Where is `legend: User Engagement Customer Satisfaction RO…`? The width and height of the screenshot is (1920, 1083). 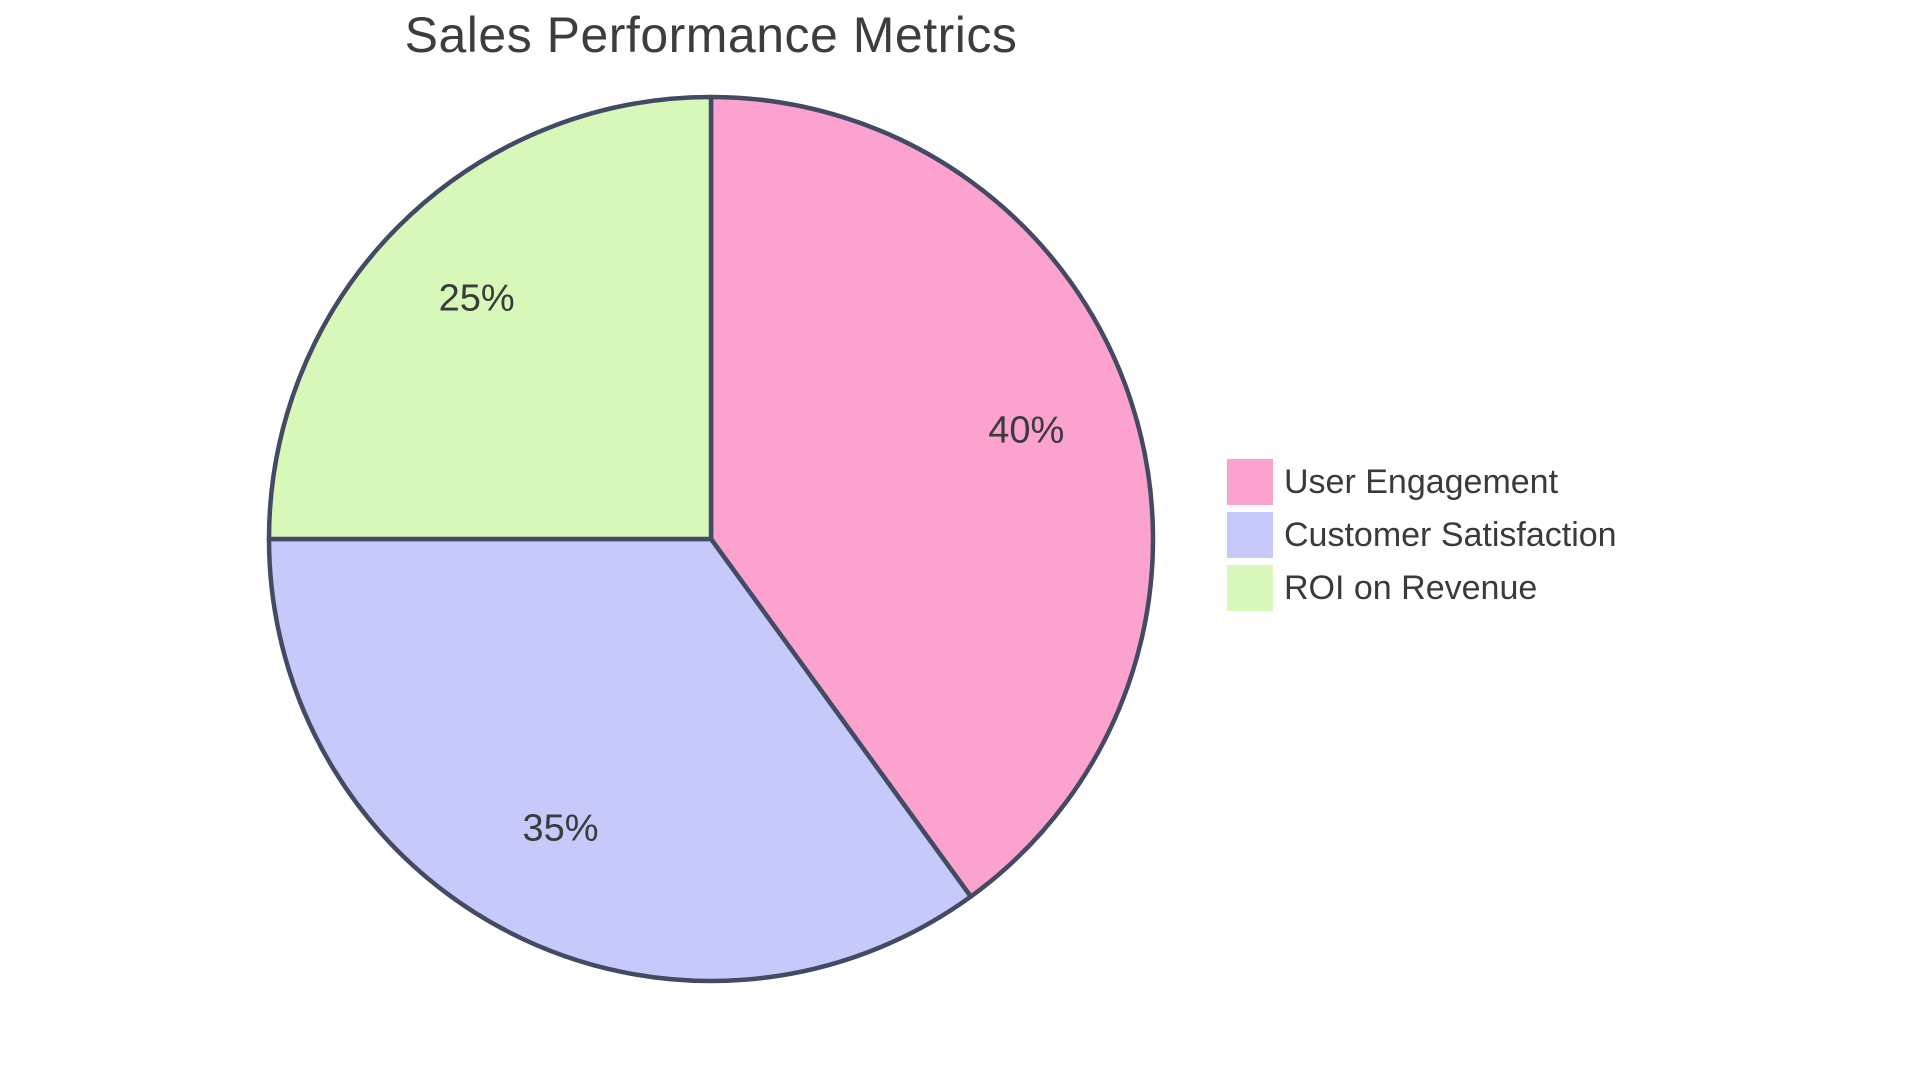
legend: User Engagement Customer Satisfaction RO… is located at coordinates (1422, 535).